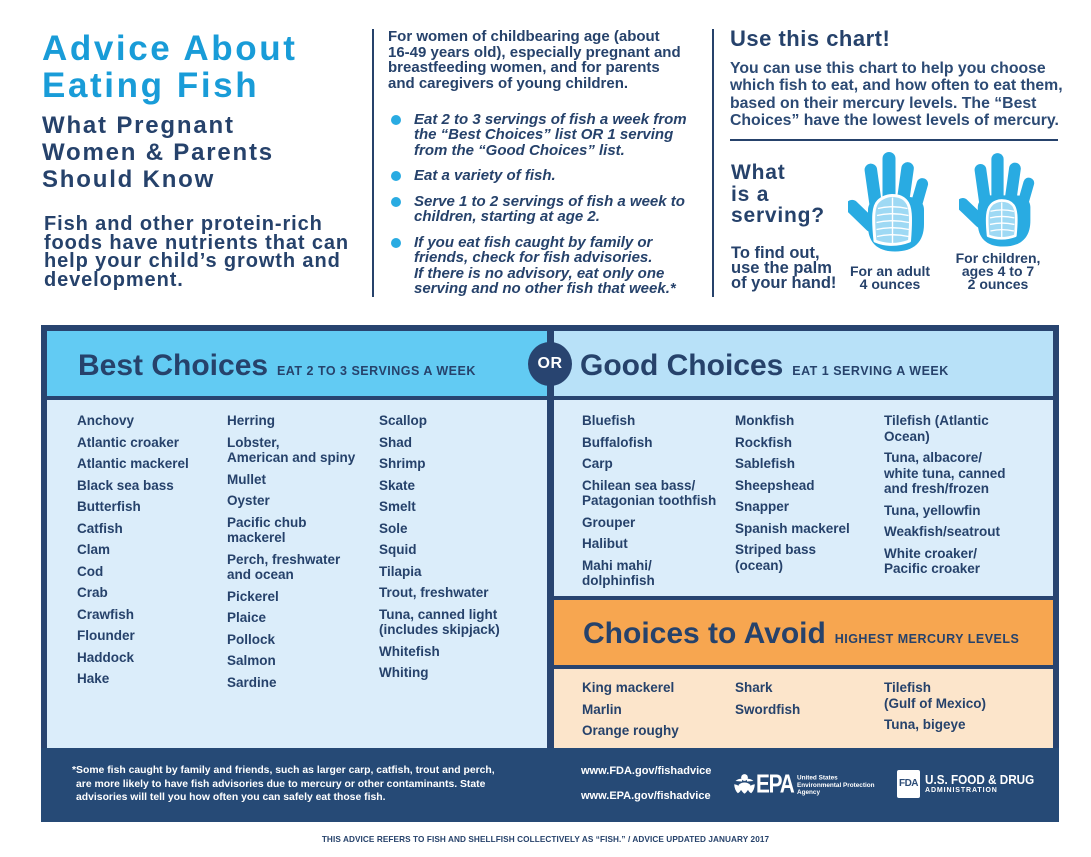 This screenshot has width=1091, height=857. What do you see at coordinates (817, 777) in the screenshot?
I see `svg-text: United States` at bounding box center [817, 777].